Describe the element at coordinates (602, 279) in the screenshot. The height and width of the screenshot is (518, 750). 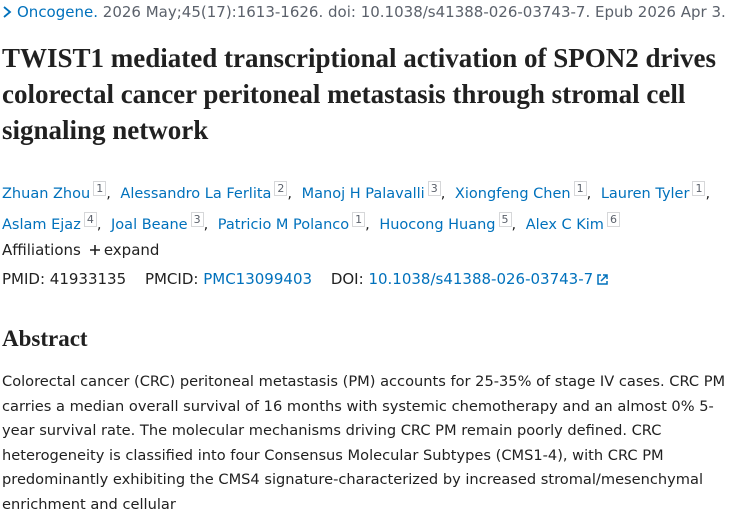
I see `external-link-icon` at that location.